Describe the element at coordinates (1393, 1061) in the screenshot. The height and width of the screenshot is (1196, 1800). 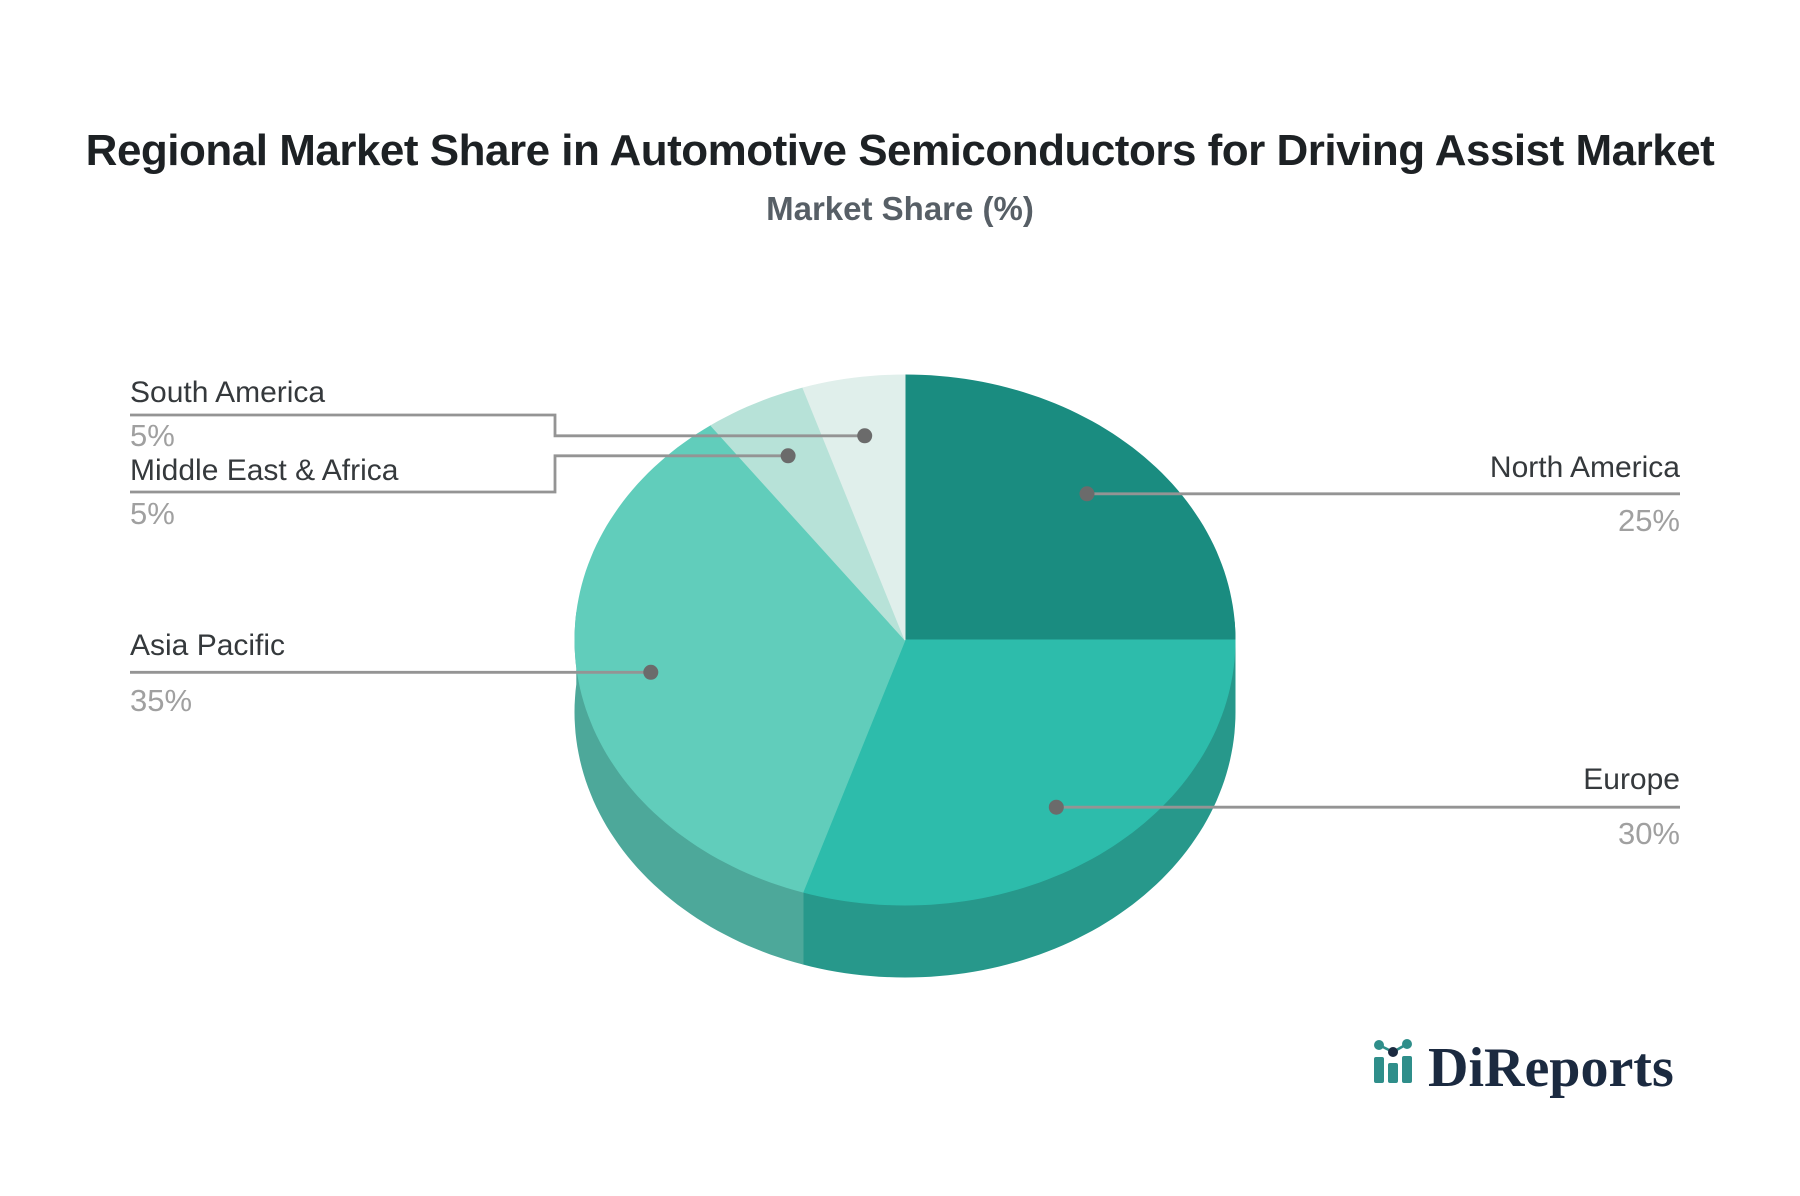
I see `bar-chart-with-trendline-icon` at that location.